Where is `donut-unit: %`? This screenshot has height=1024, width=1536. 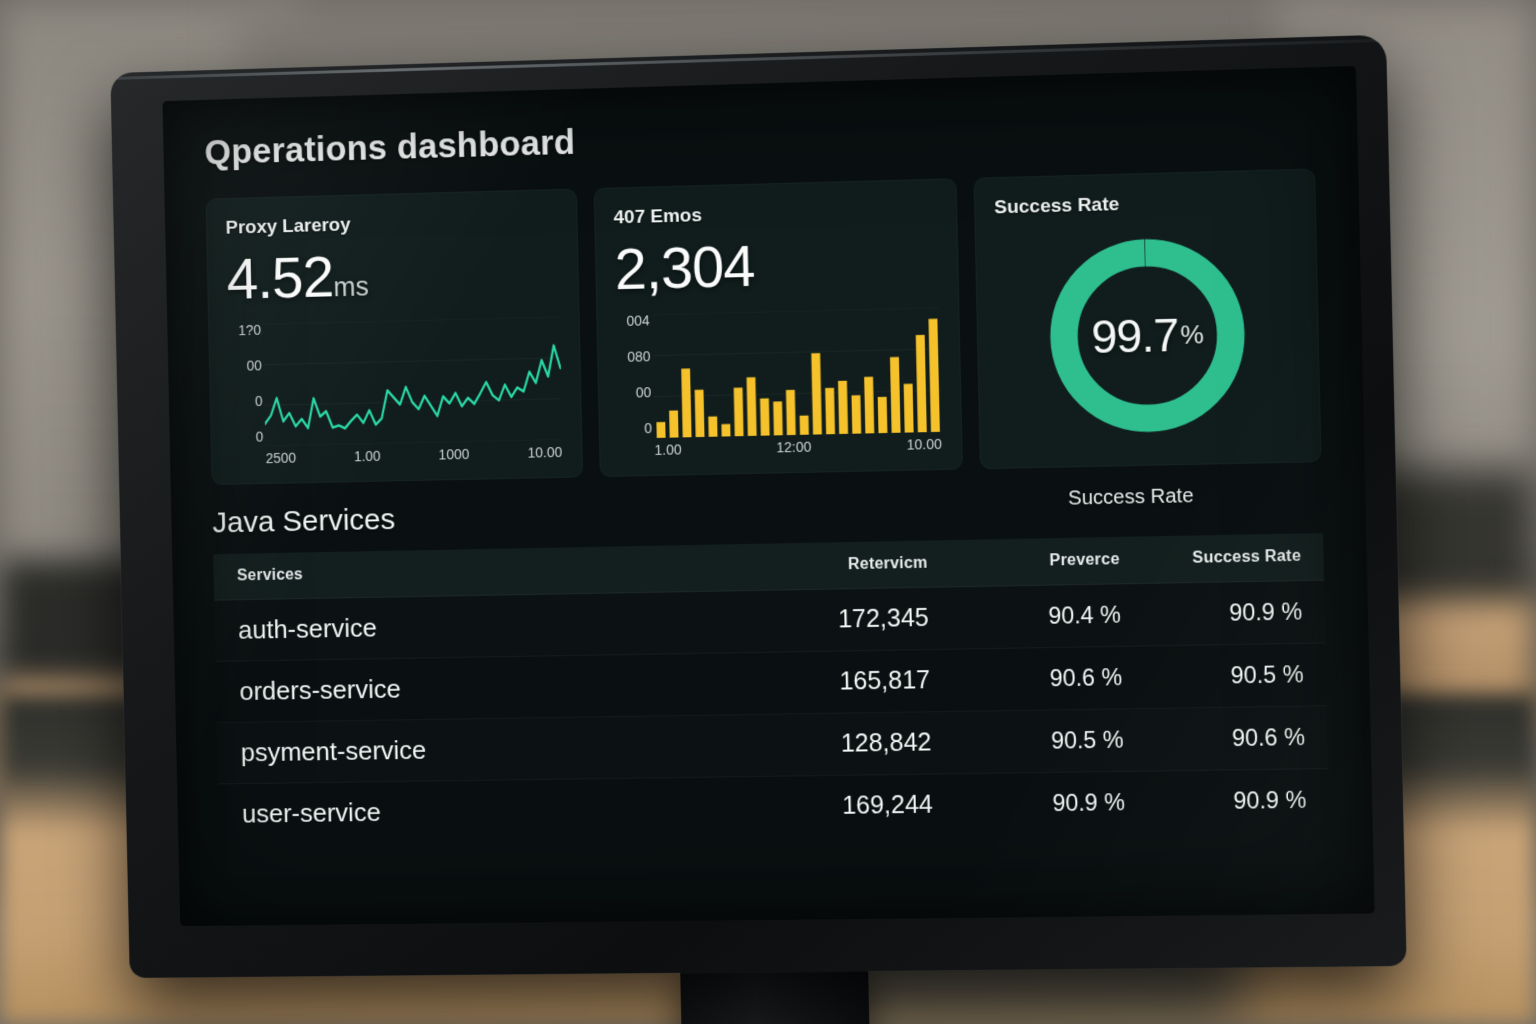
donut-unit: % is located at coordinates (1192, 334).